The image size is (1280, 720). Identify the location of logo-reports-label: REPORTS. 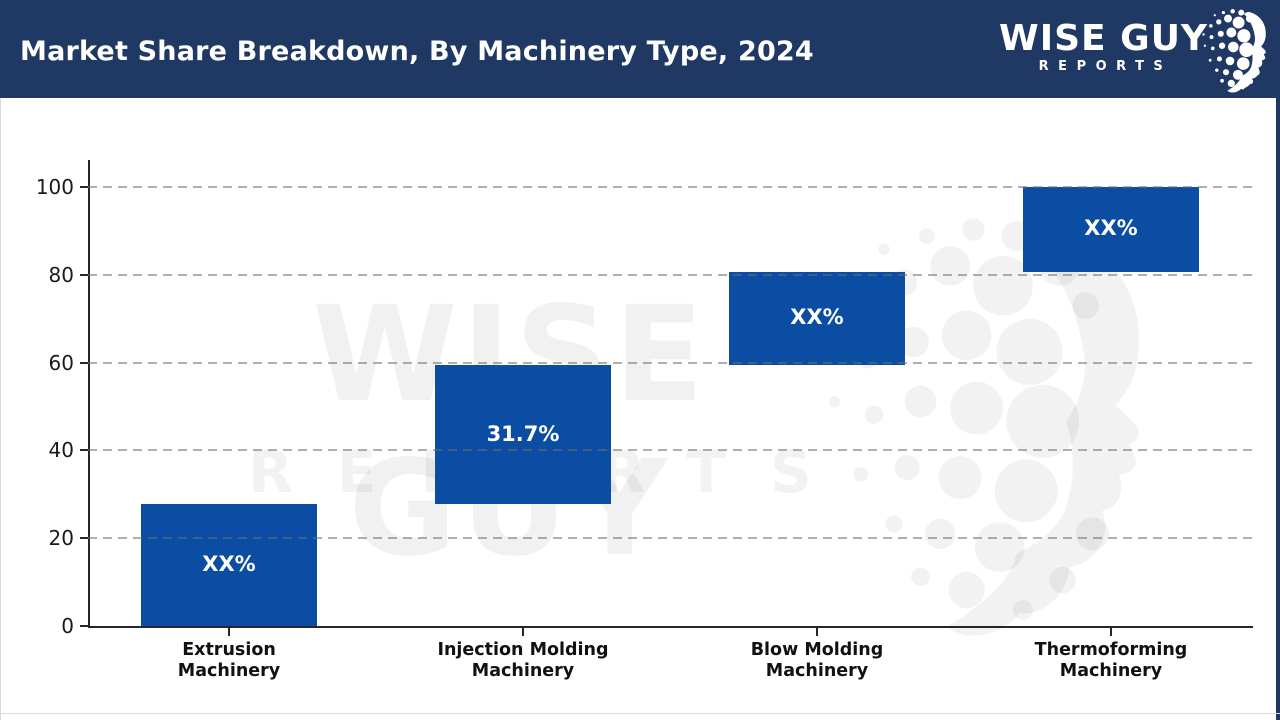
(1105, 66).